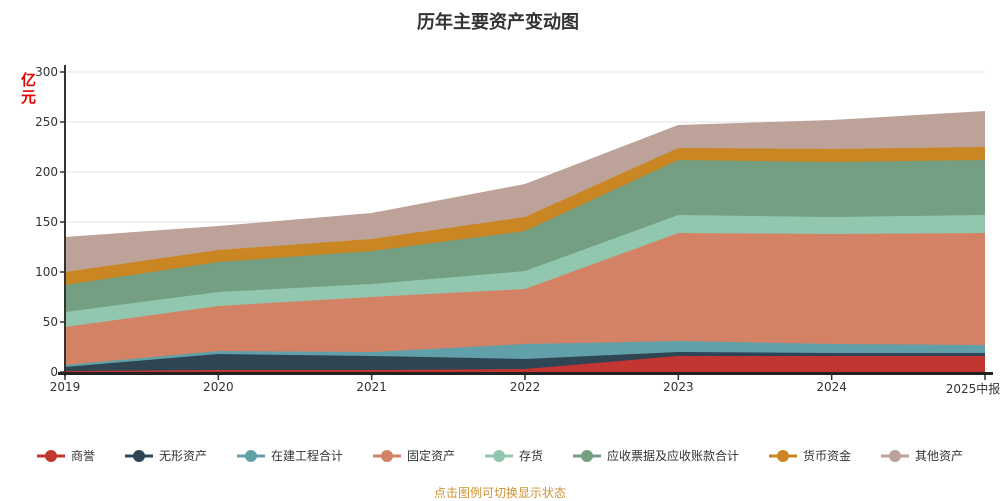 The image size is (1000, 501). I want to click on y-axis-label: 50, so click(50, 322).